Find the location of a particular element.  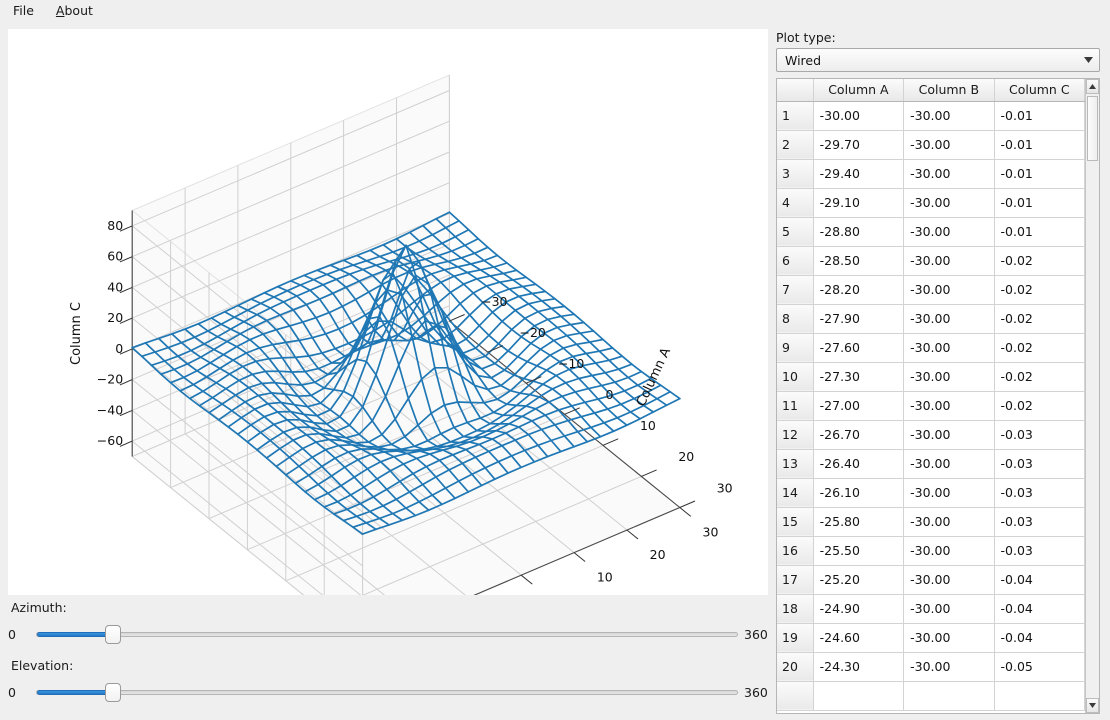

table-row: 9 -27.60 -30.00 -0.02 is located at coordinates (931, 348).